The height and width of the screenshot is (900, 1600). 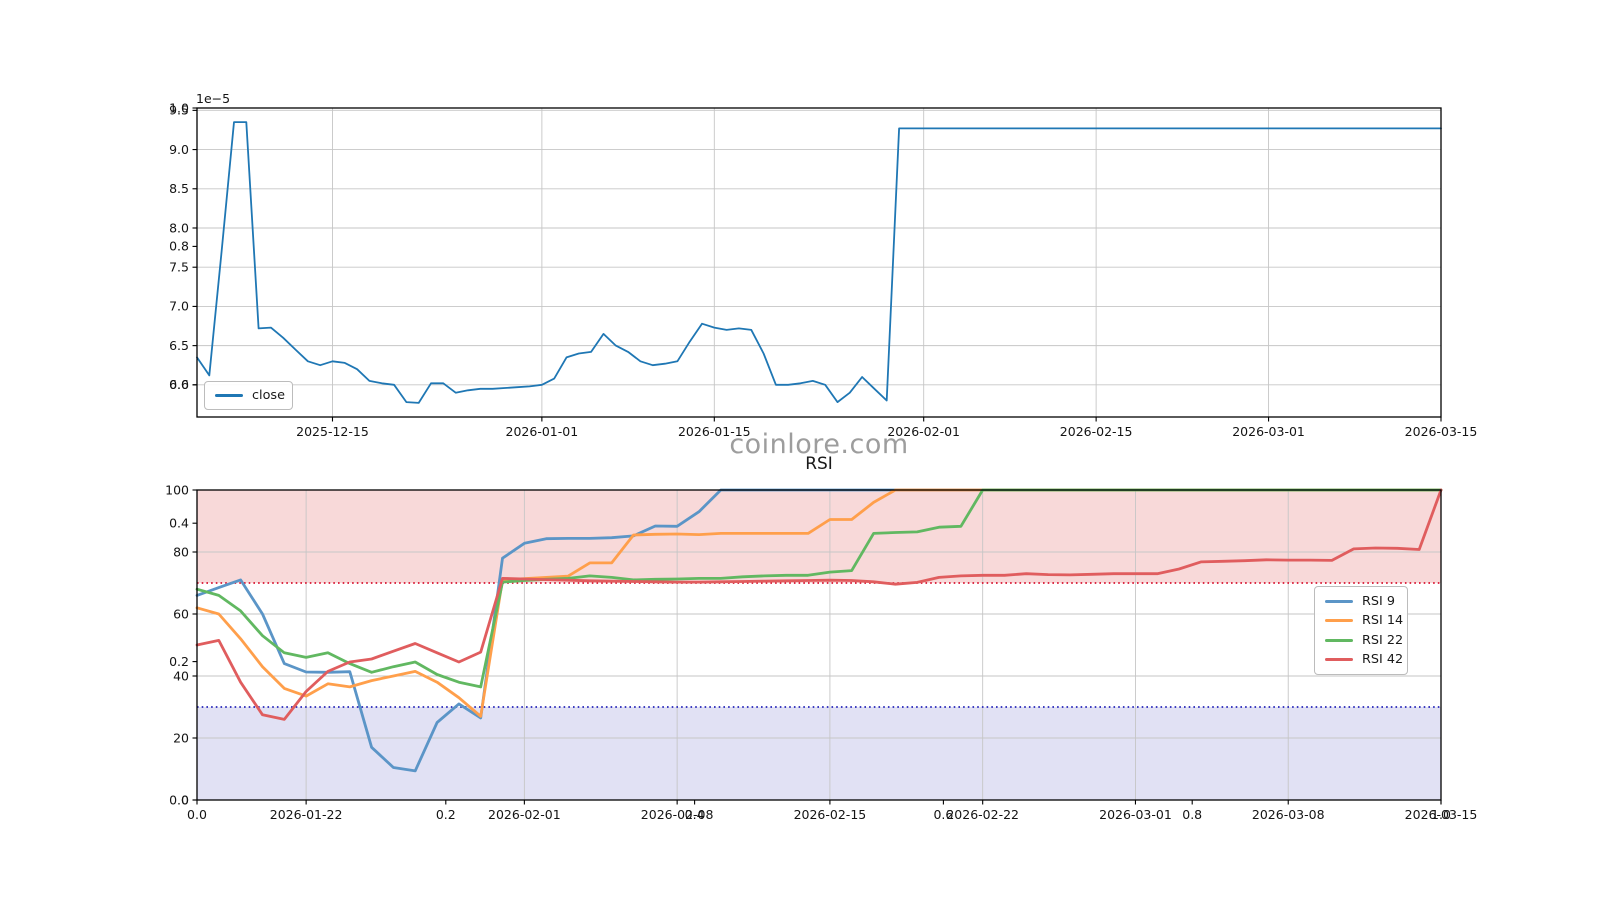 I want to click on rsi-panel-title: RSI, so click(x=819, y=464).